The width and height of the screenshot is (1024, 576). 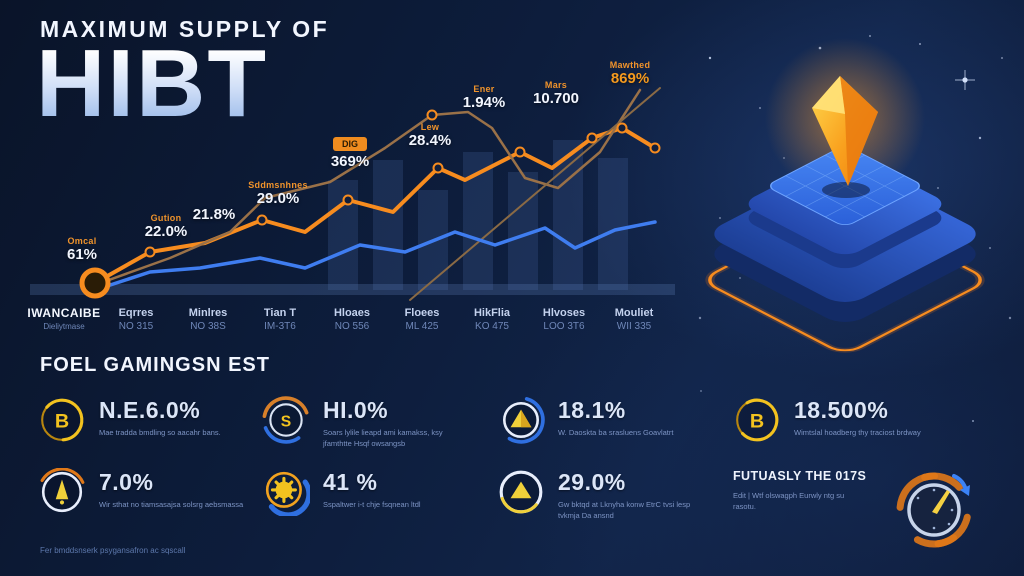 I want to click on point-label: DIG 369%, so click(x=350, y=154).